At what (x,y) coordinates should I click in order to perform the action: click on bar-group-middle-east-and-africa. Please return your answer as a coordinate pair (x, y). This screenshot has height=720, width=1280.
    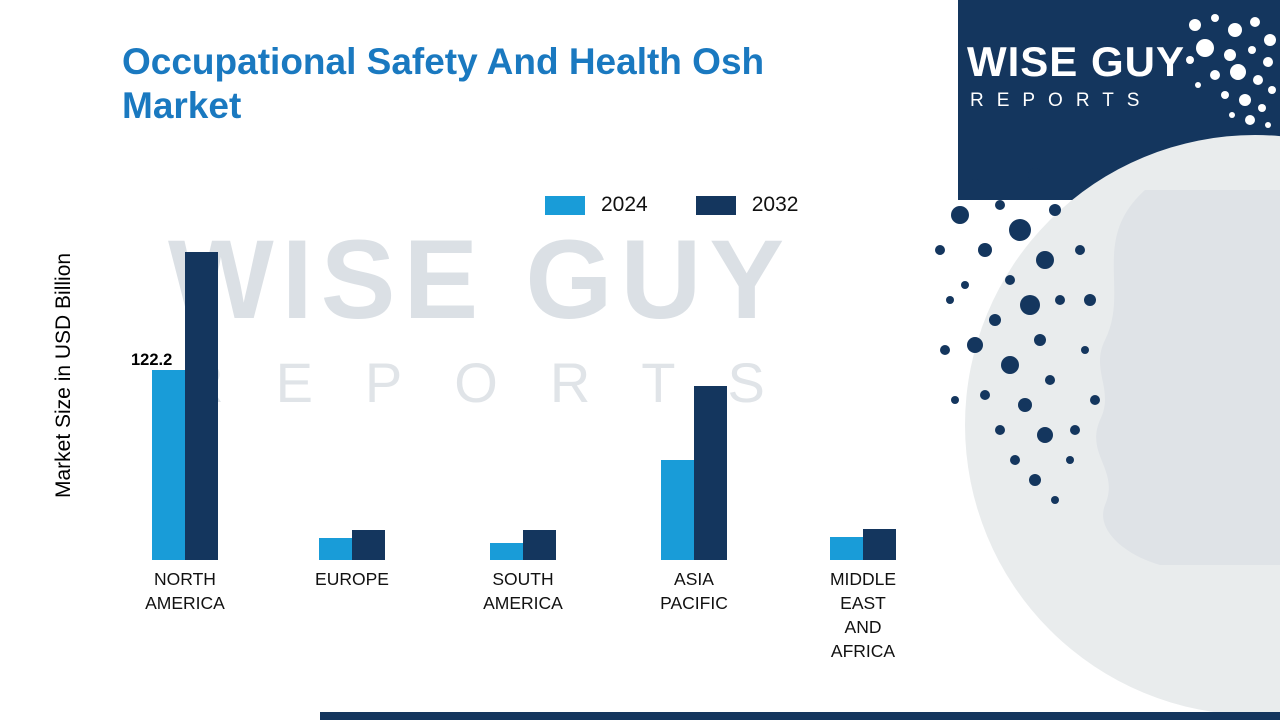
    Looking at the image, I should click on (863, 544).